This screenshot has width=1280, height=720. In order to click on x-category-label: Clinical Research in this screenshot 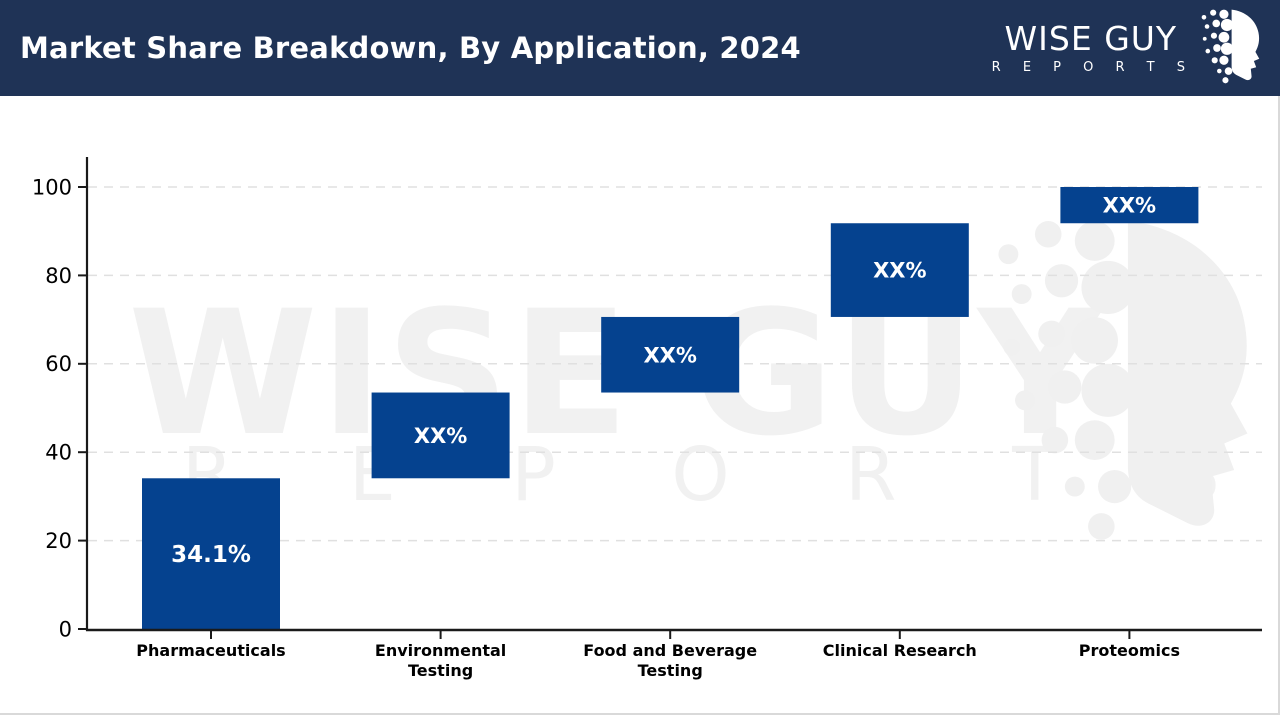, I will do `click(900, 650)`.